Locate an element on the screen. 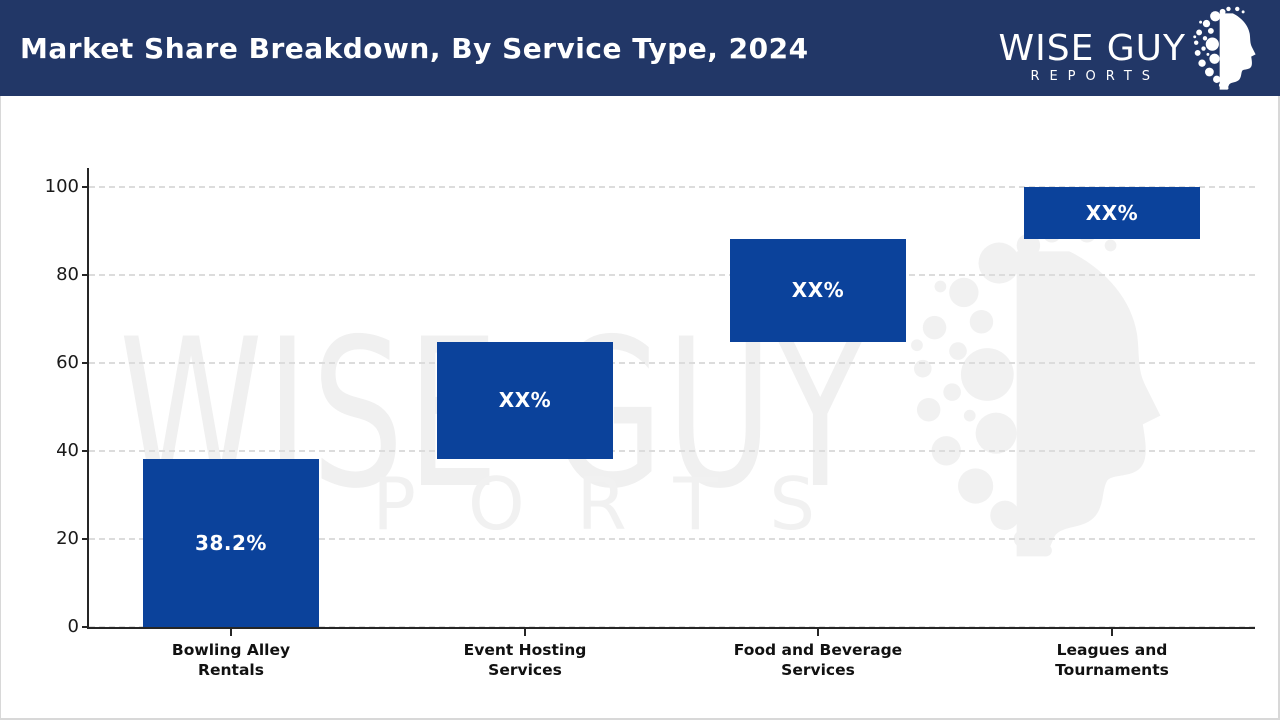 This screenshot has height=720, width=1280. brand-logo-text: WISE GUY REPORTS is located at coordinates (1092, 56).